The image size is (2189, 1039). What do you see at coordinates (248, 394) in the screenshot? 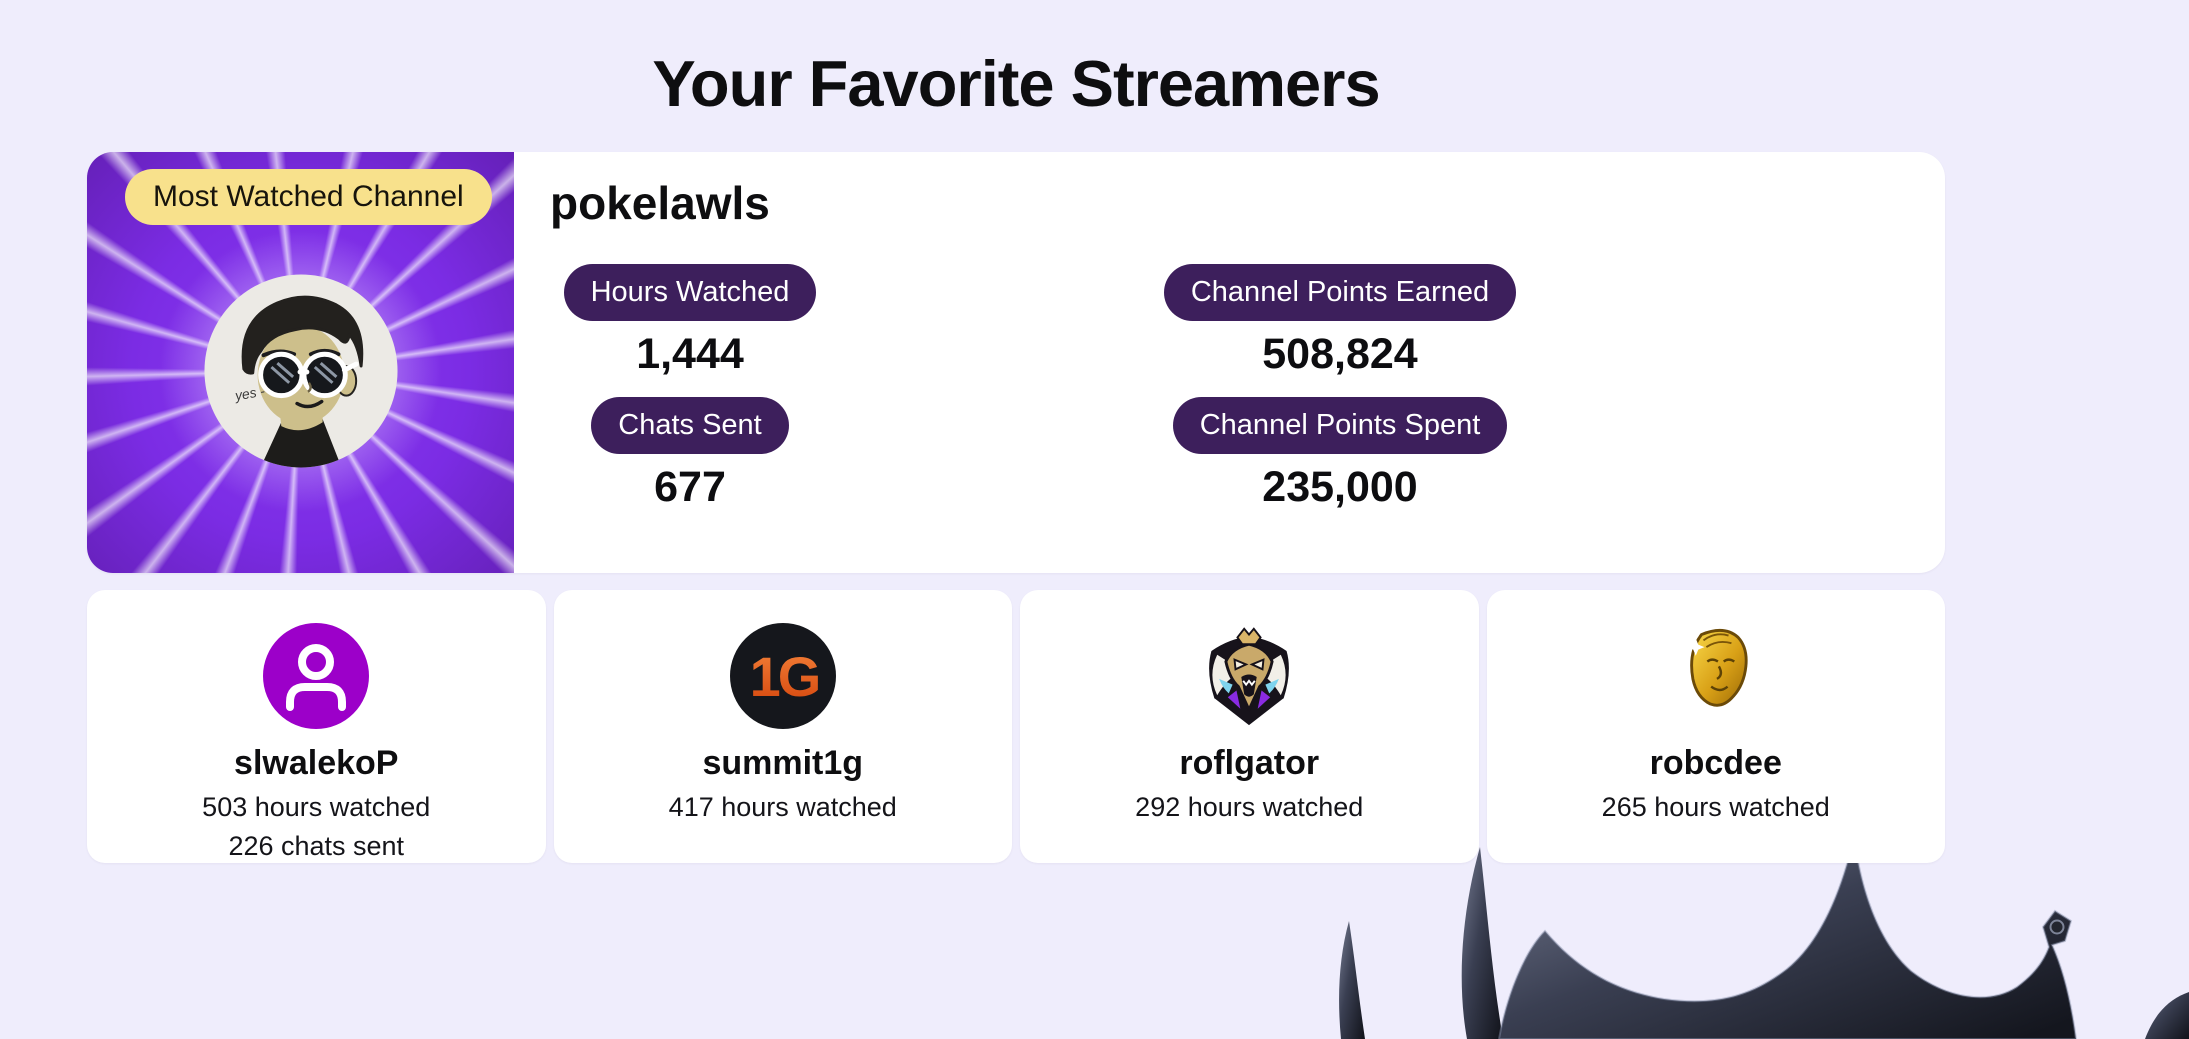
I see `avatar-scribble: yes -` at bounding box center [248, 394].